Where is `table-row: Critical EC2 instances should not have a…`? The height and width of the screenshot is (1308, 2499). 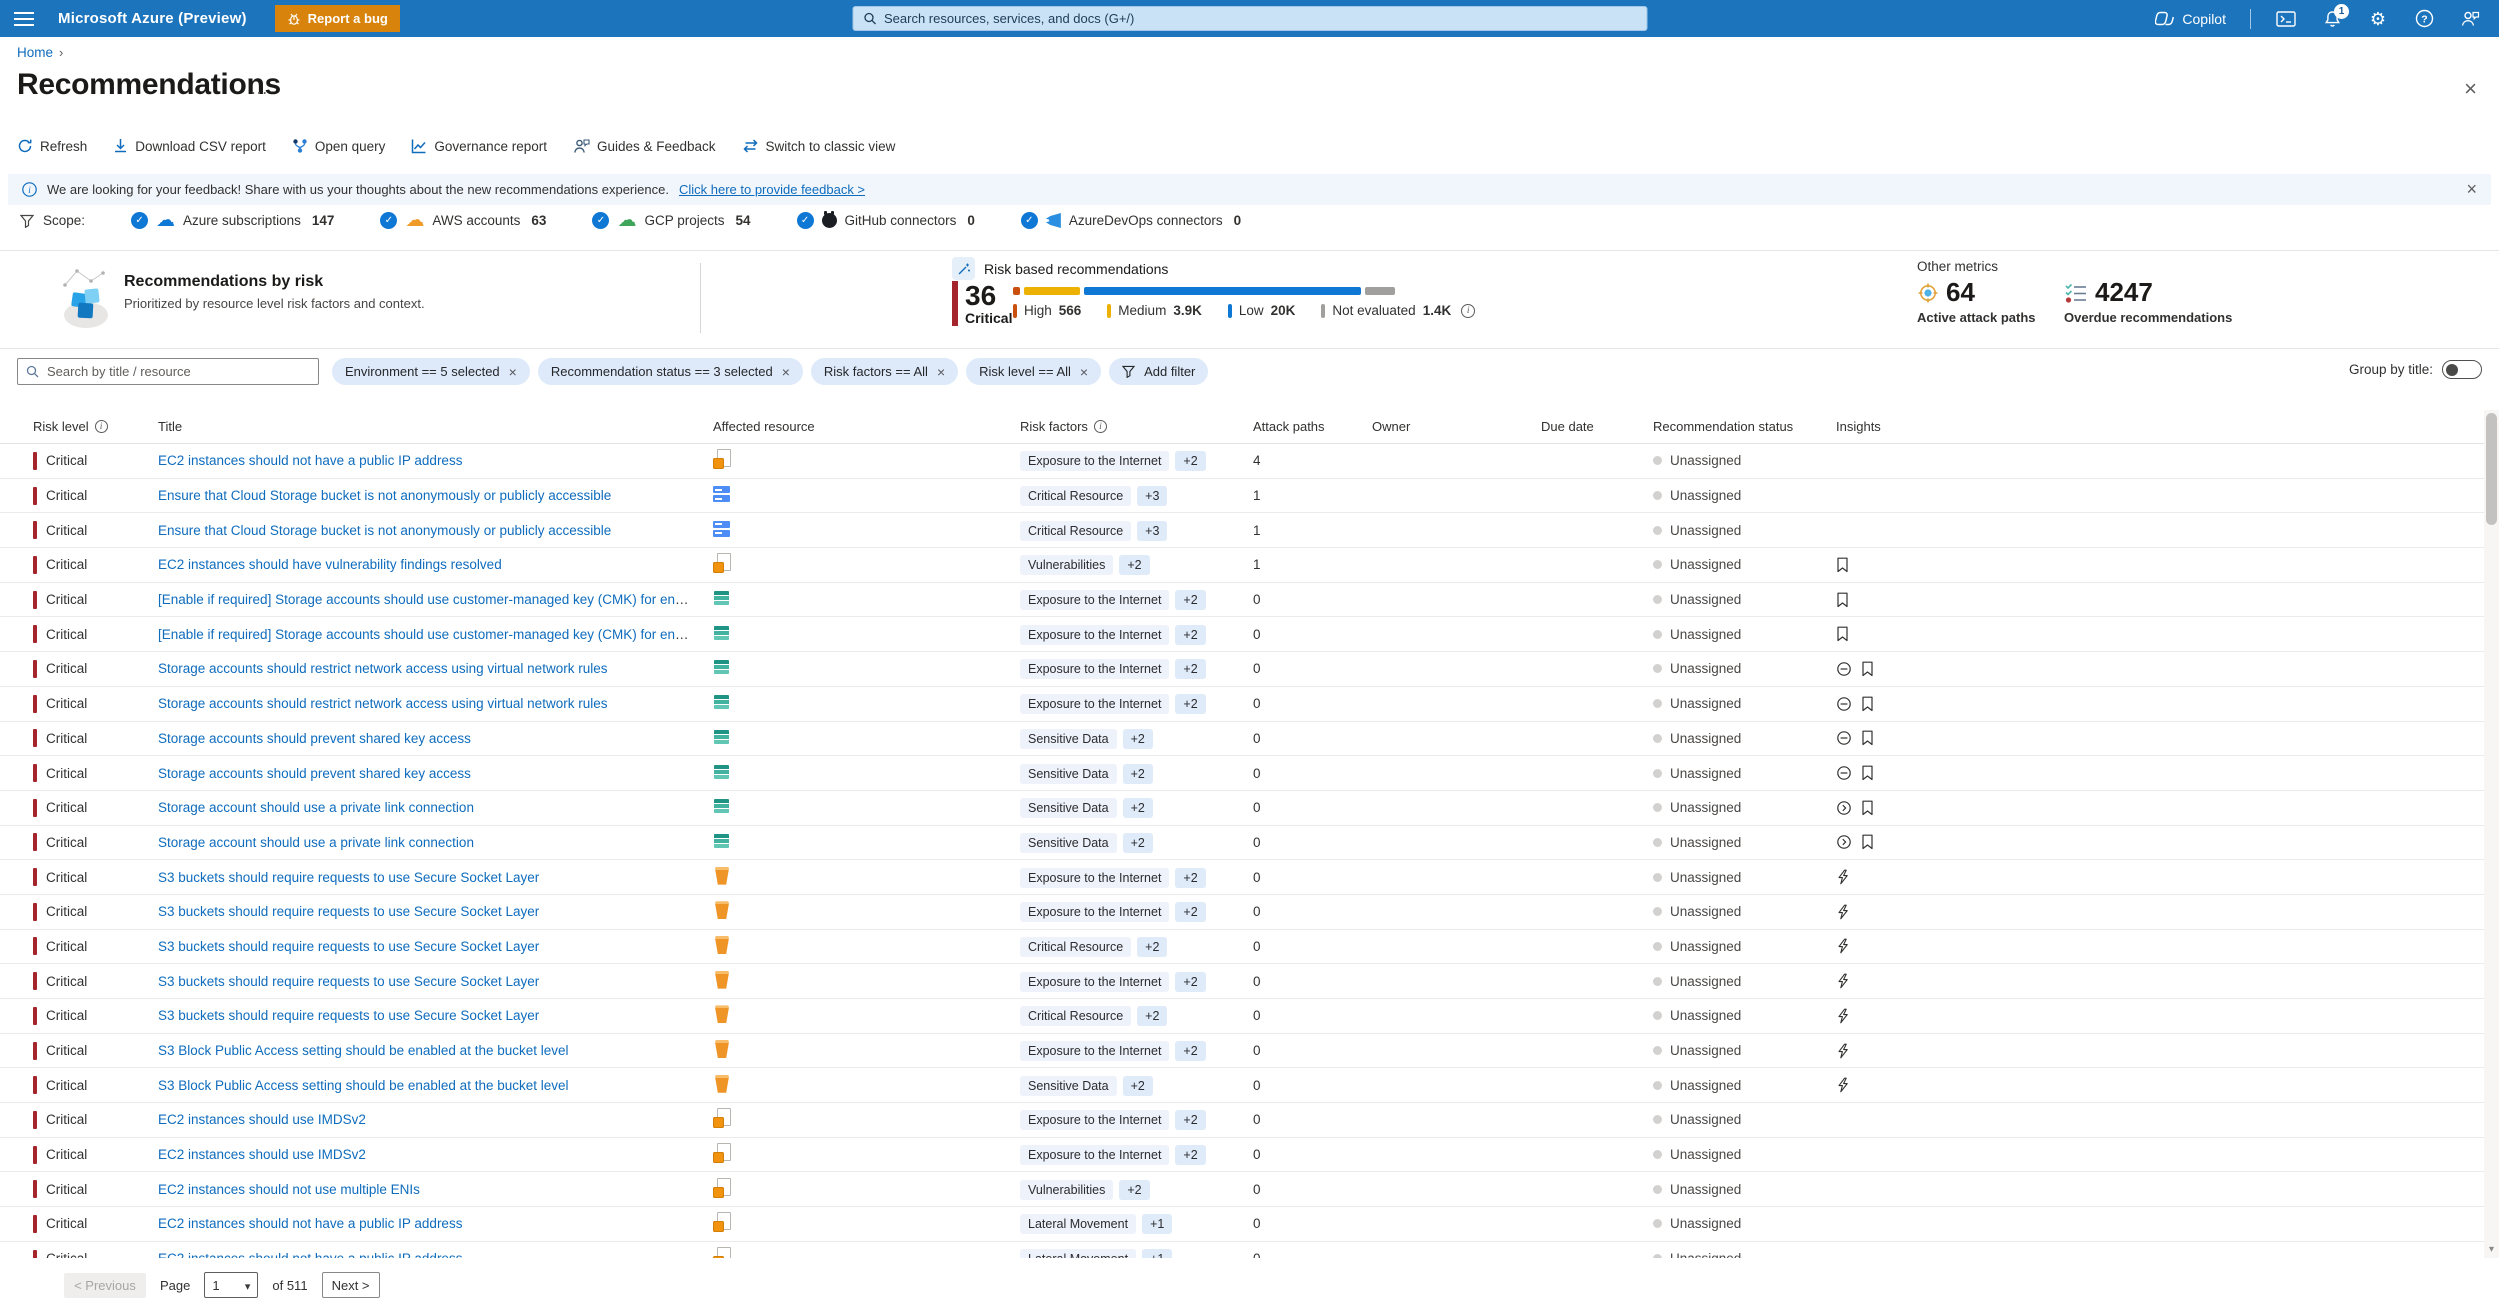 table-row: Critical EC2 instances should not have a… is located at coordinates (1242, 461).